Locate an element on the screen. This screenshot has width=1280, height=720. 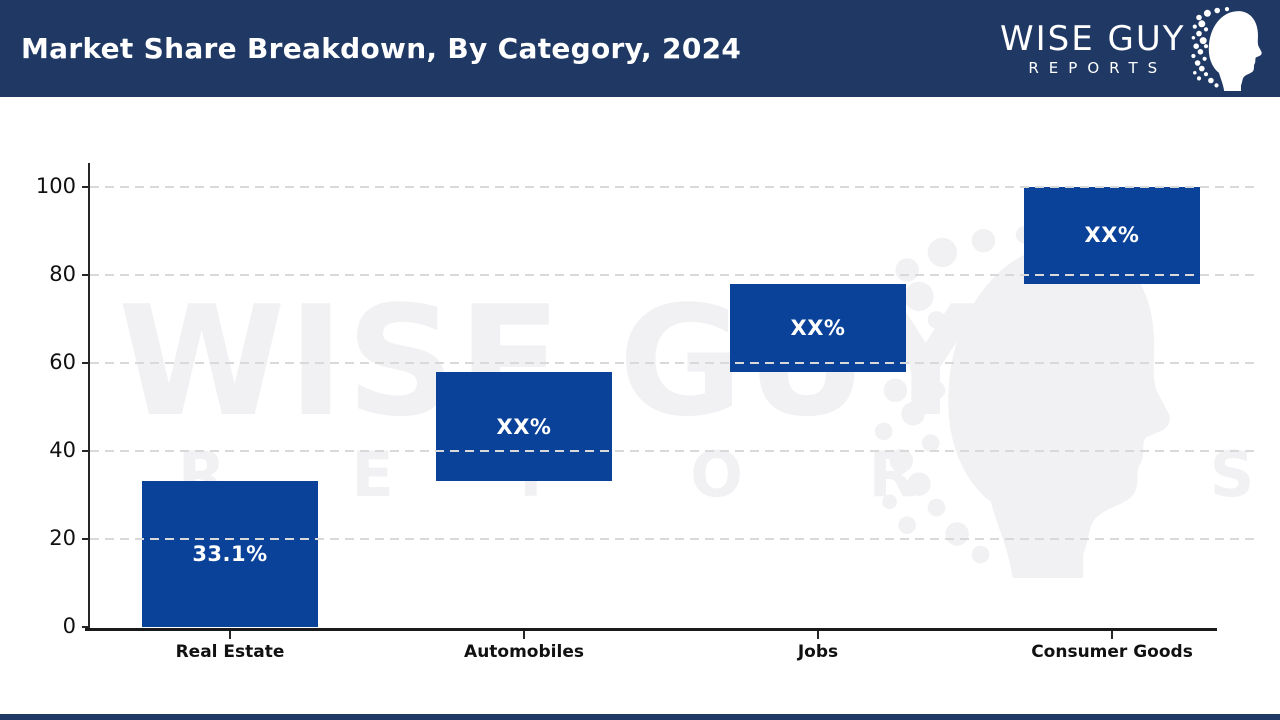
x-tick-label-jobs: Jobs is located at coordinates (818, 652).